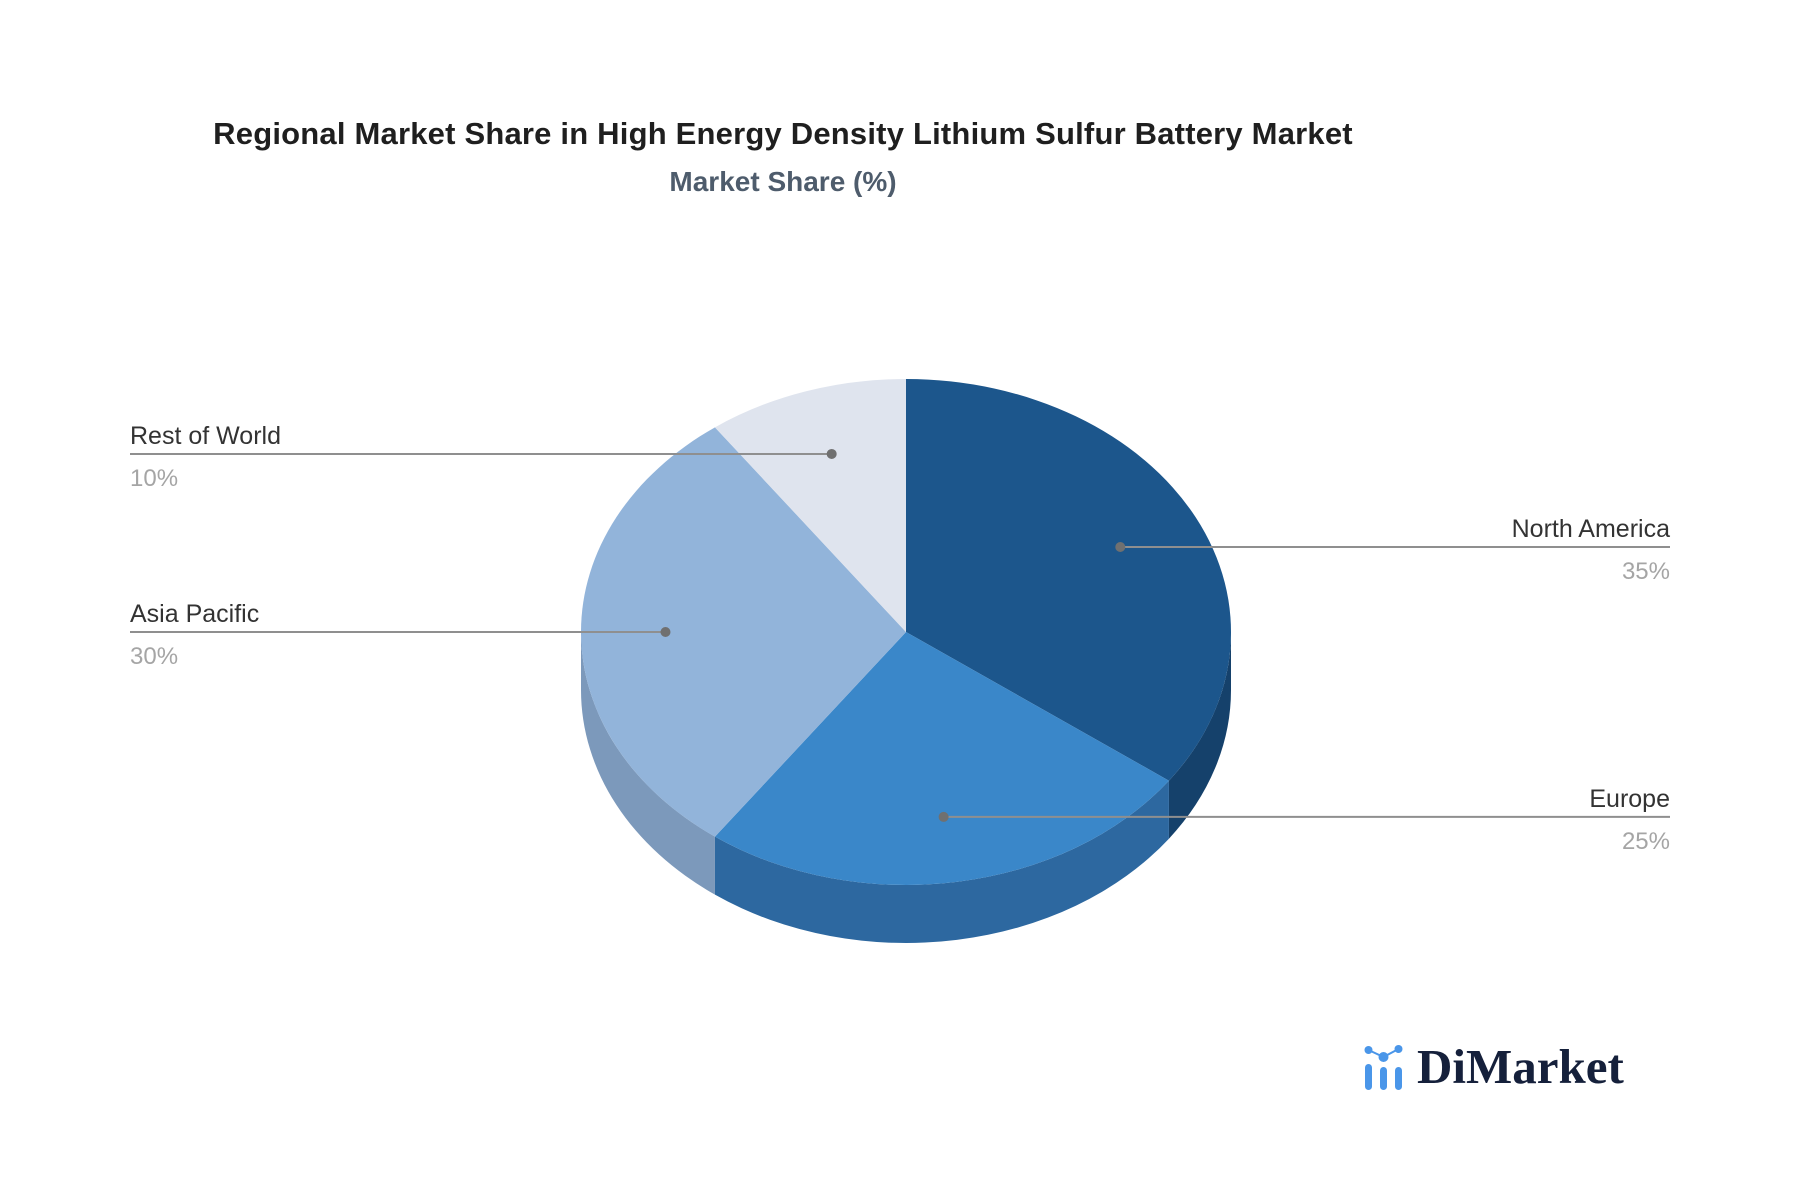  Describe the element at coordinates (941, 861) in the screenshot. I see `pie-slice-side-europe` at that location.